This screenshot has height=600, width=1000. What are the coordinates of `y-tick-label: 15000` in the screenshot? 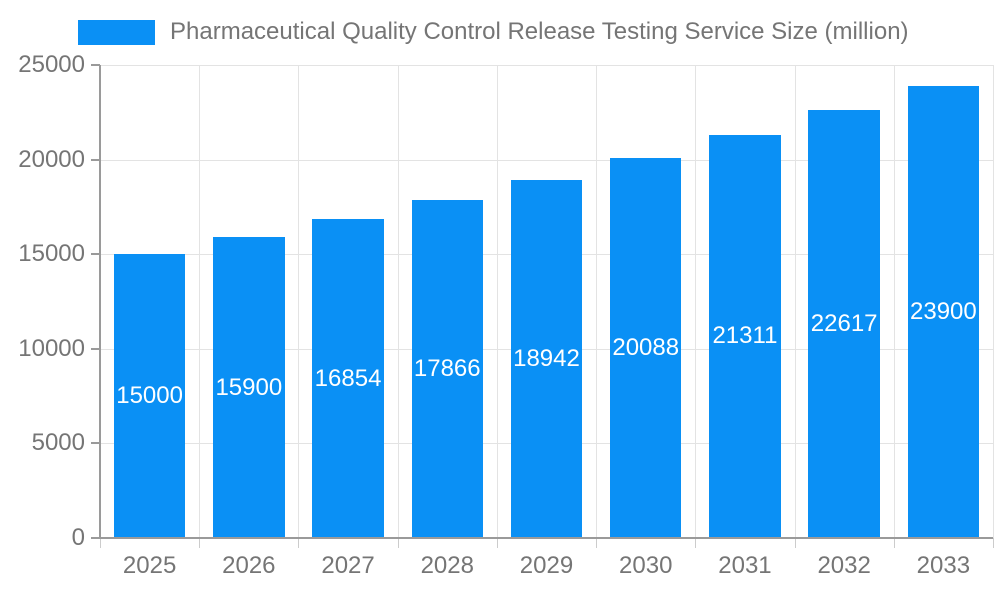 It's located at (51, 254).